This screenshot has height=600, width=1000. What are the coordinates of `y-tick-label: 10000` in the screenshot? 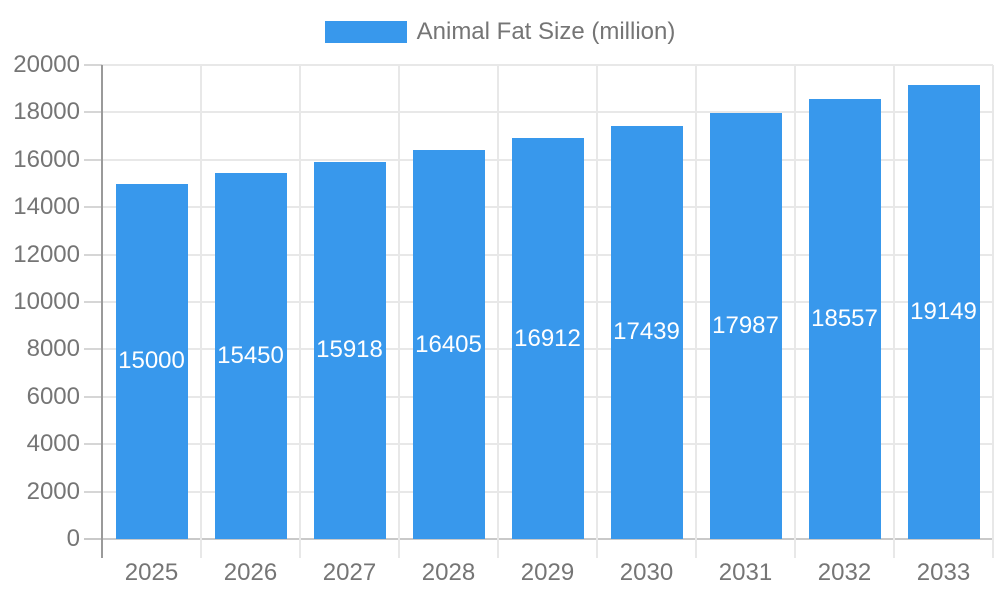 It's located at (46, 301).